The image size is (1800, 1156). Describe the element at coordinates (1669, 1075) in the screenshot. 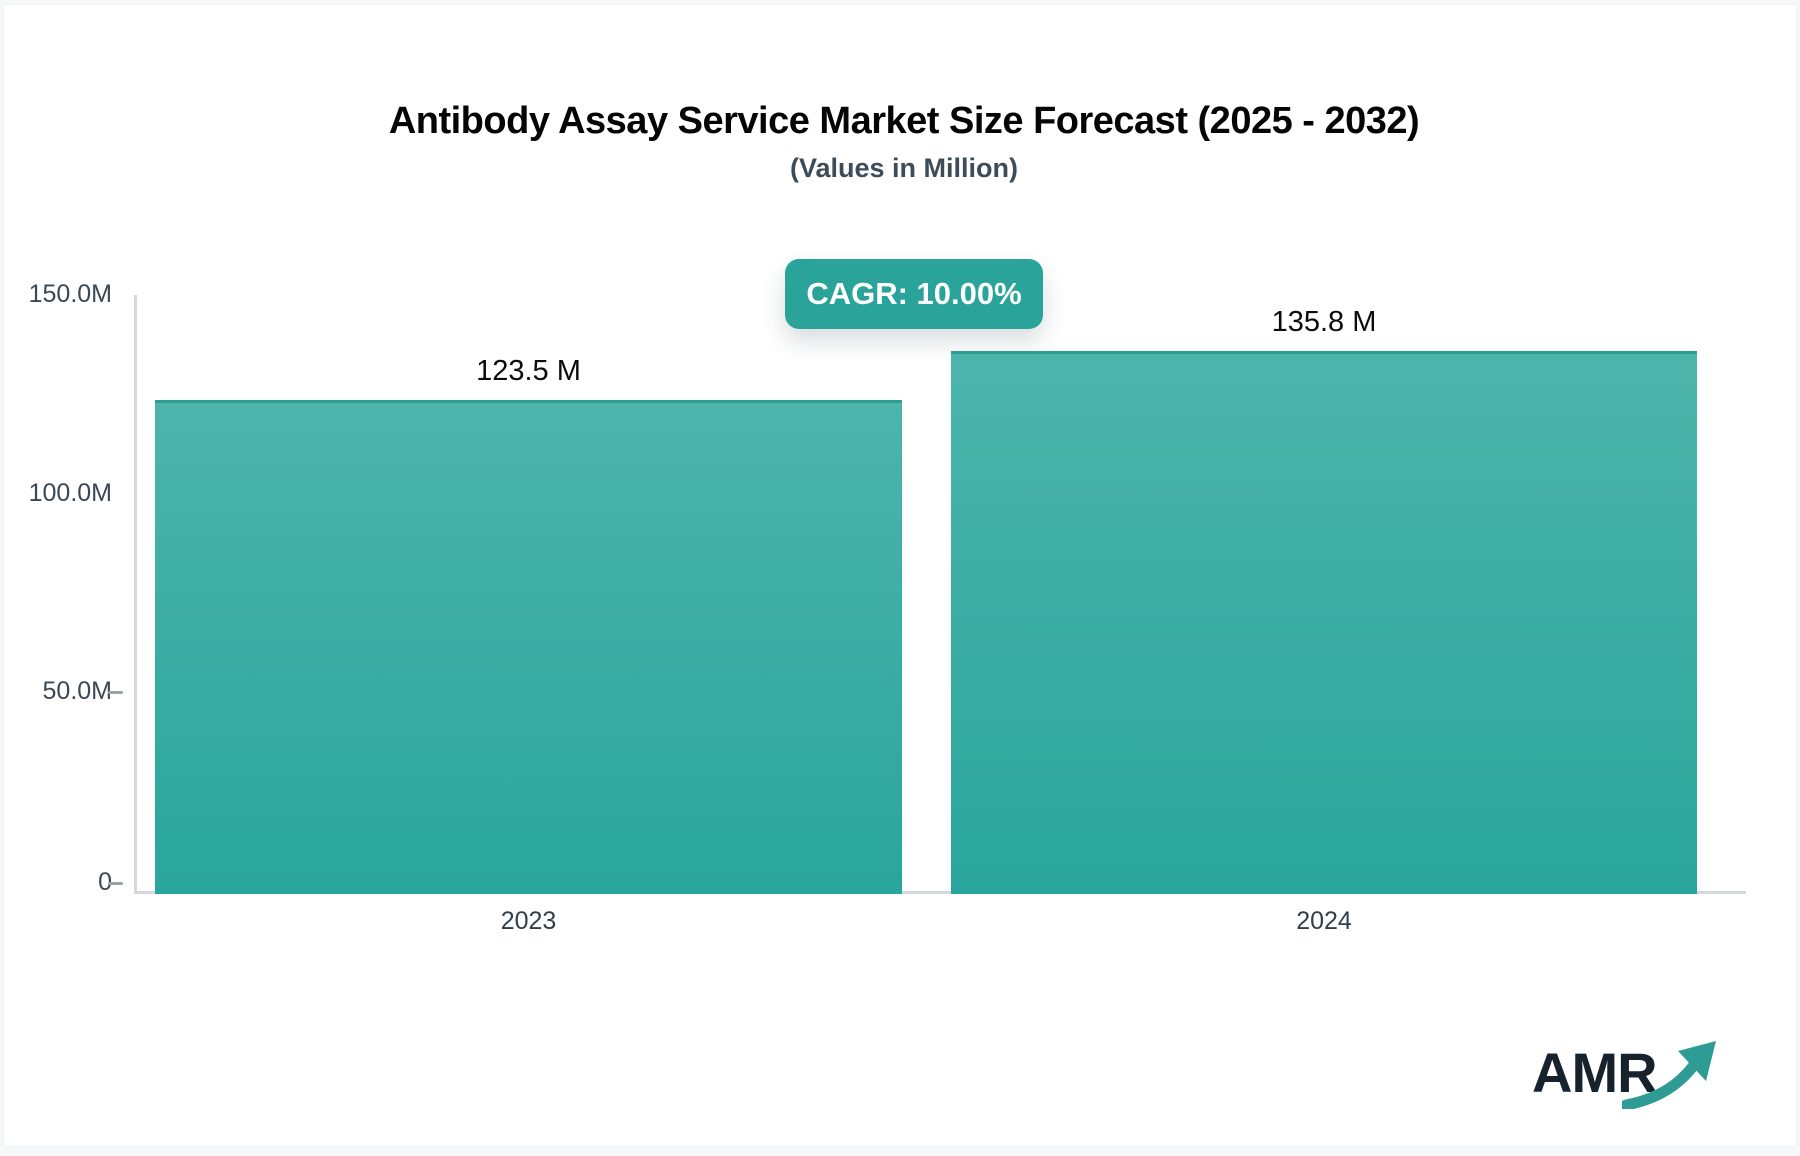

I see `trending-up-arrow-icon` at that location.